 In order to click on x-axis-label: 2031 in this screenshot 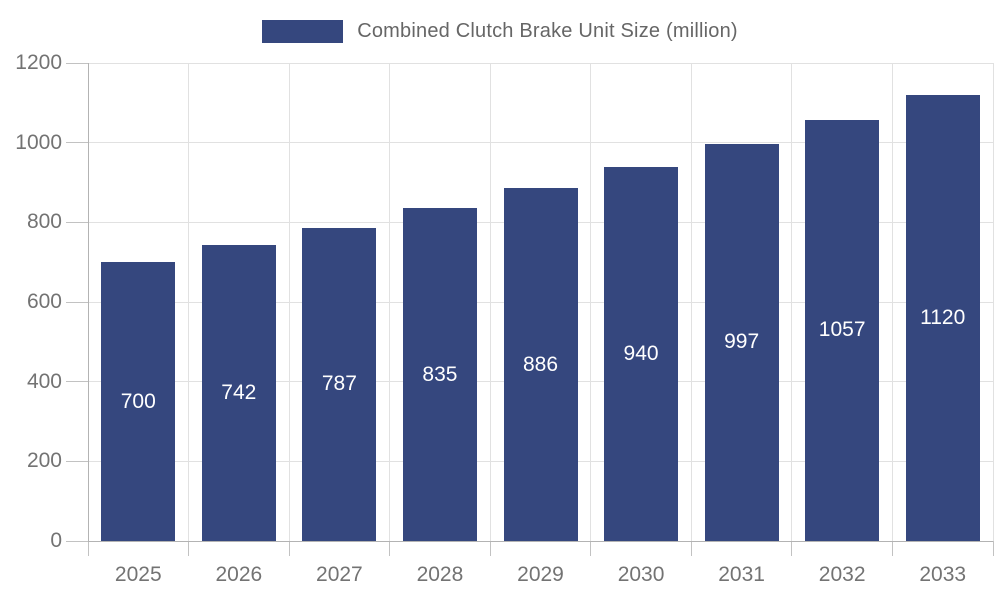, I will do `click(741, 574)`.